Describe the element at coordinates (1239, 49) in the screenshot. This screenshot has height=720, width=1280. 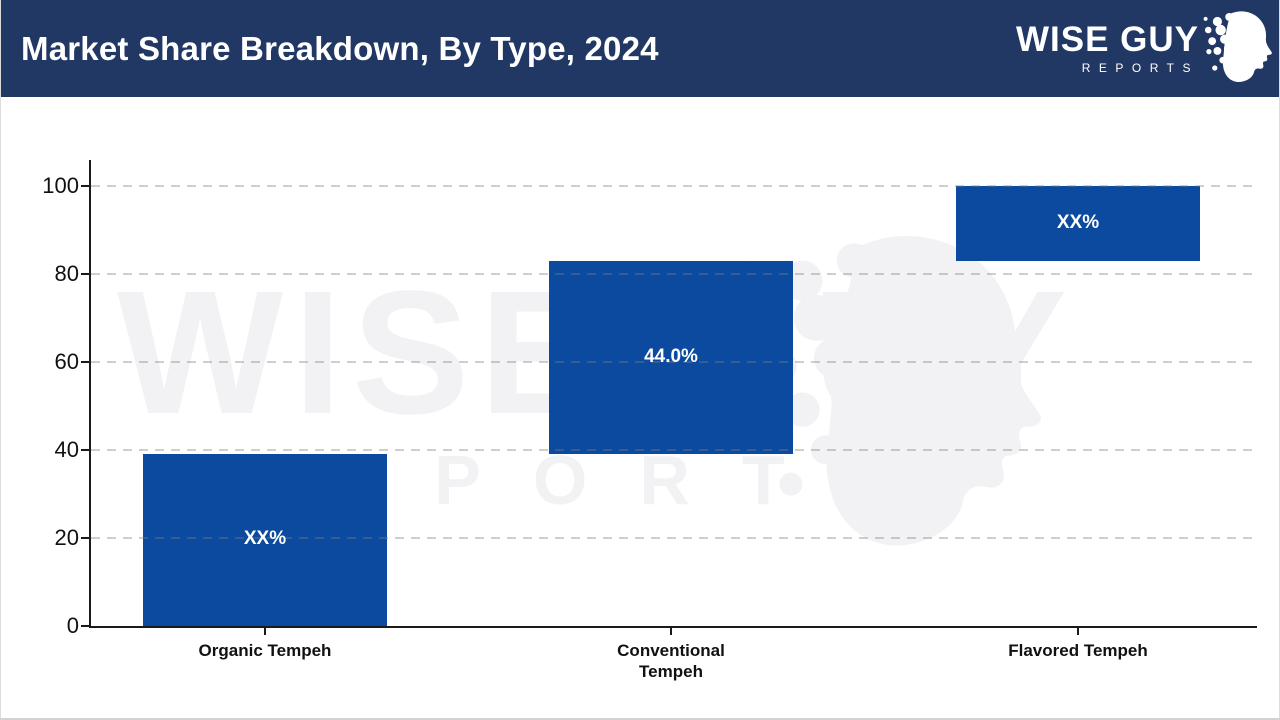
I see `wise-guy-face-icon` at that location.